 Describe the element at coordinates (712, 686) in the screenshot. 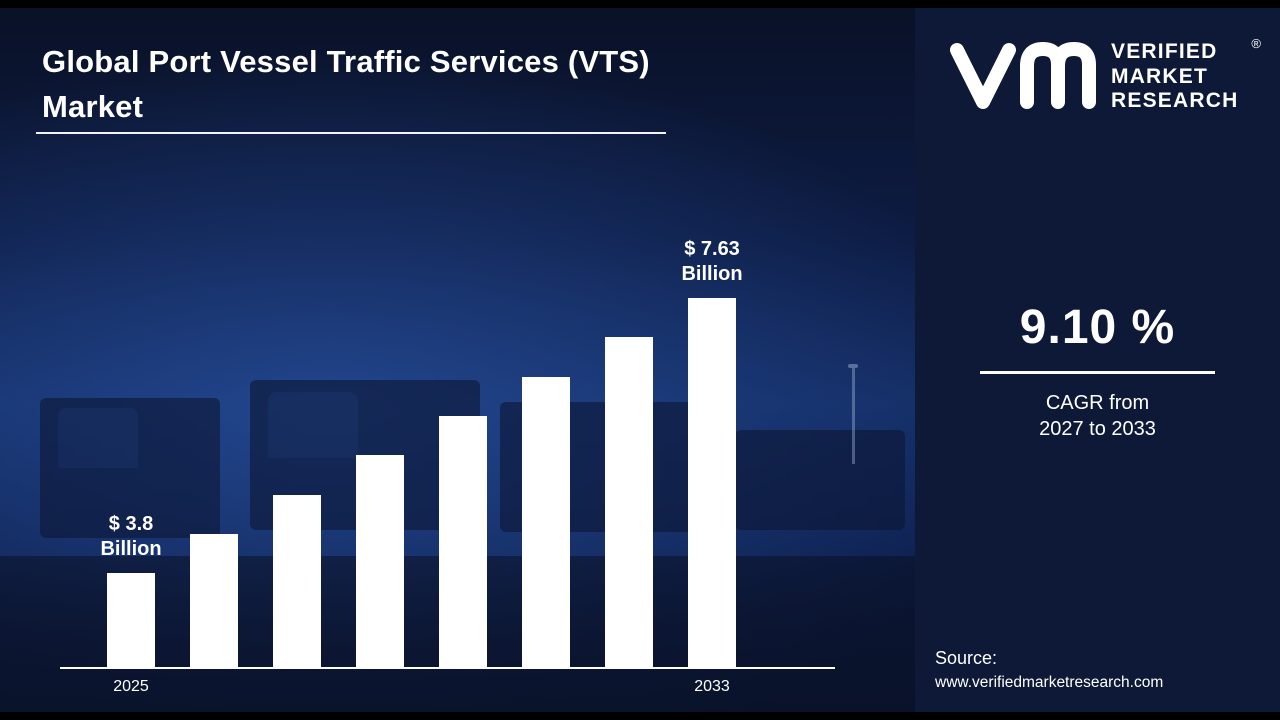

I see `x-axis-tick-label: 2033` at that location.